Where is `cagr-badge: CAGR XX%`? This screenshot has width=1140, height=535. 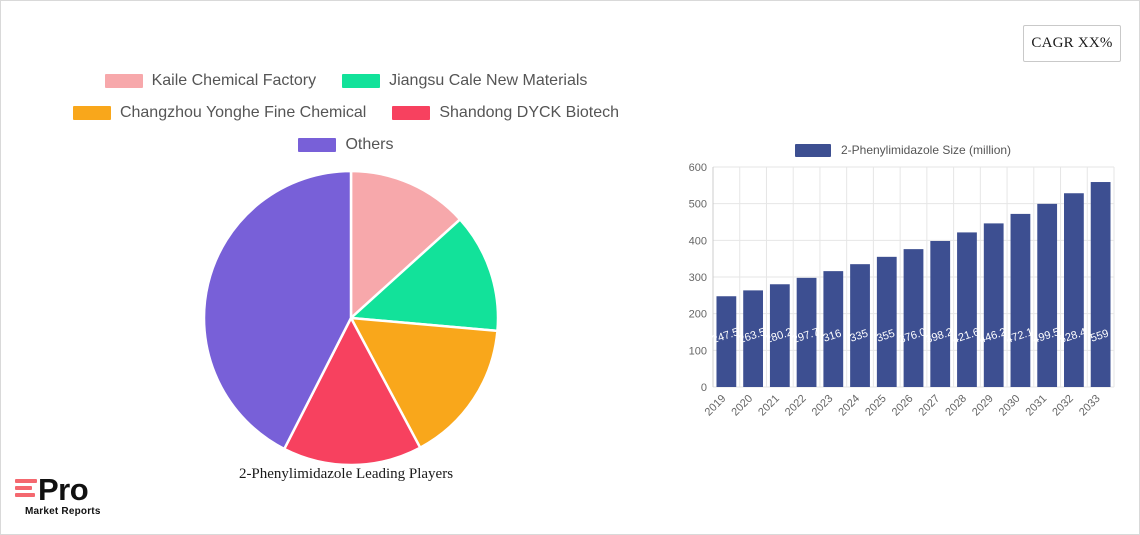 cagr-badge: CAGR XX% is located at coordinates (1072, 43).